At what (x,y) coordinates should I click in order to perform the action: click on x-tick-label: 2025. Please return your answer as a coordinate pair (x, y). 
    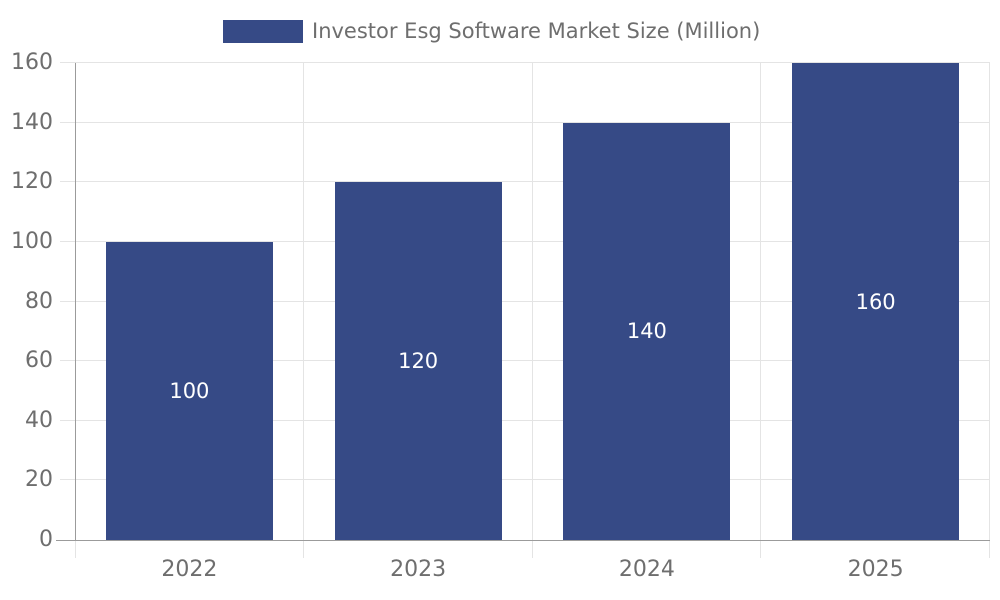
    Looking at the image, I should click on (875, 569).